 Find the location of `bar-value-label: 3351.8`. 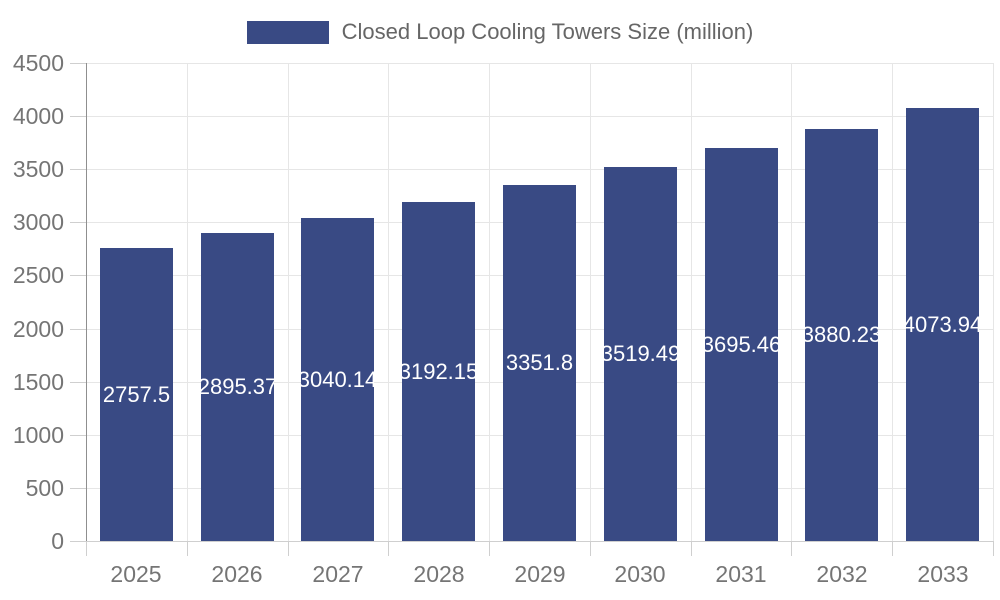

bar-value-label: 3351.8 is located at coordinates (539, 362).